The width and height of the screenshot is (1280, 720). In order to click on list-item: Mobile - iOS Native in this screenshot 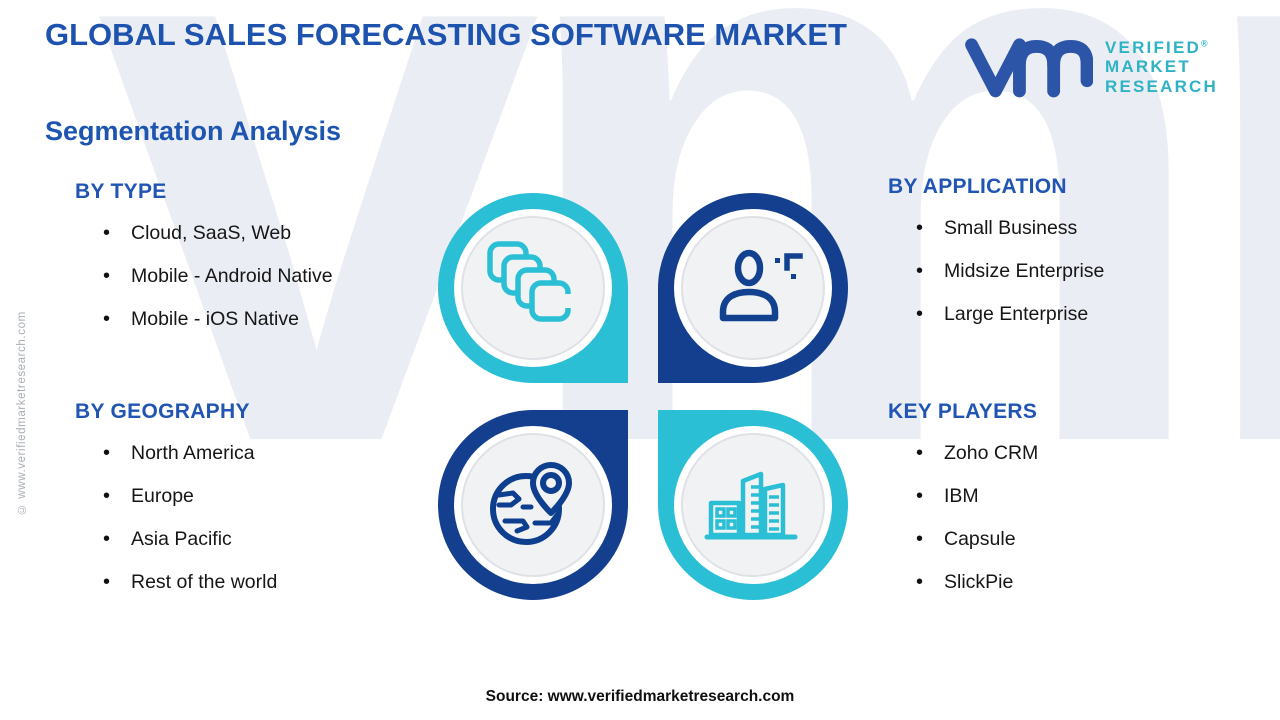, I will do `click(240, 319)`.